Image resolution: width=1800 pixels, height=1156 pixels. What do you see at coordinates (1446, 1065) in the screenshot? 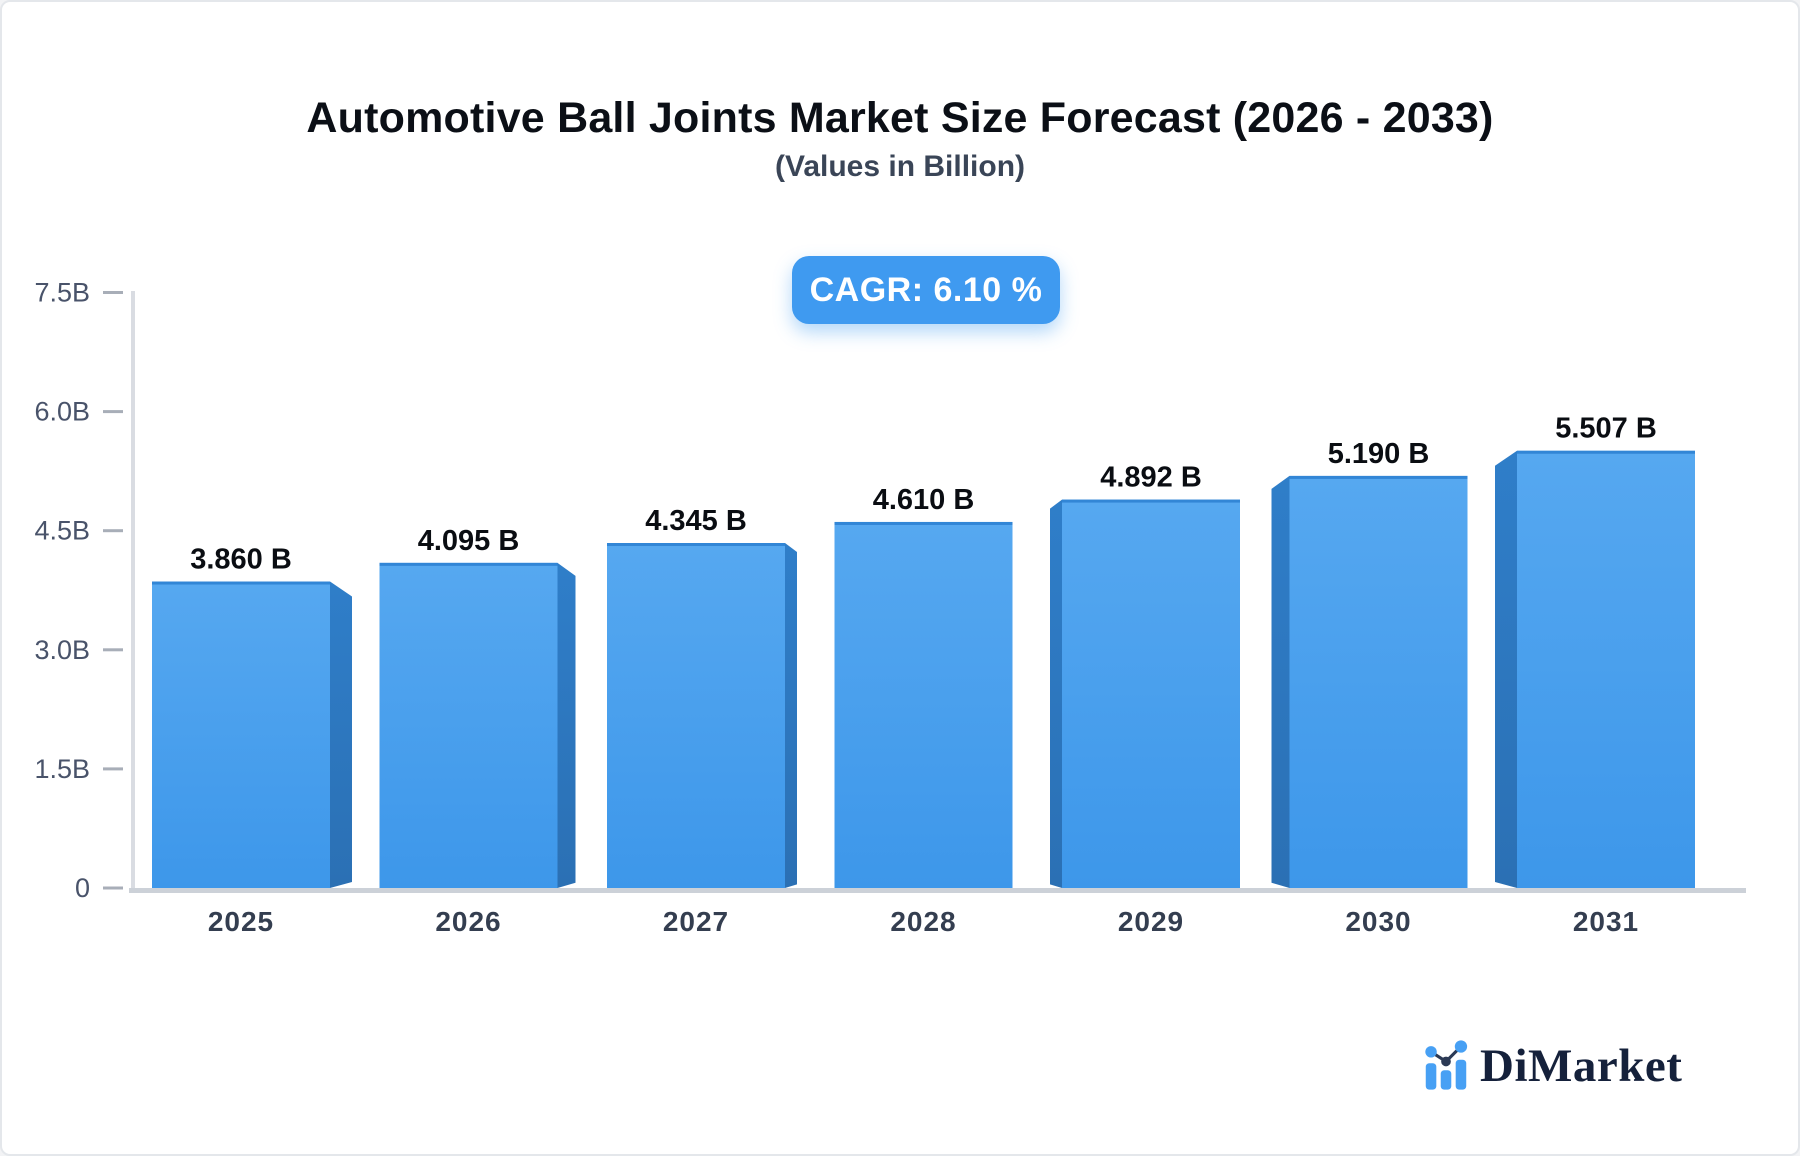
I see `mini-bar-chart-icon` at bounding box center [1446, 1065].